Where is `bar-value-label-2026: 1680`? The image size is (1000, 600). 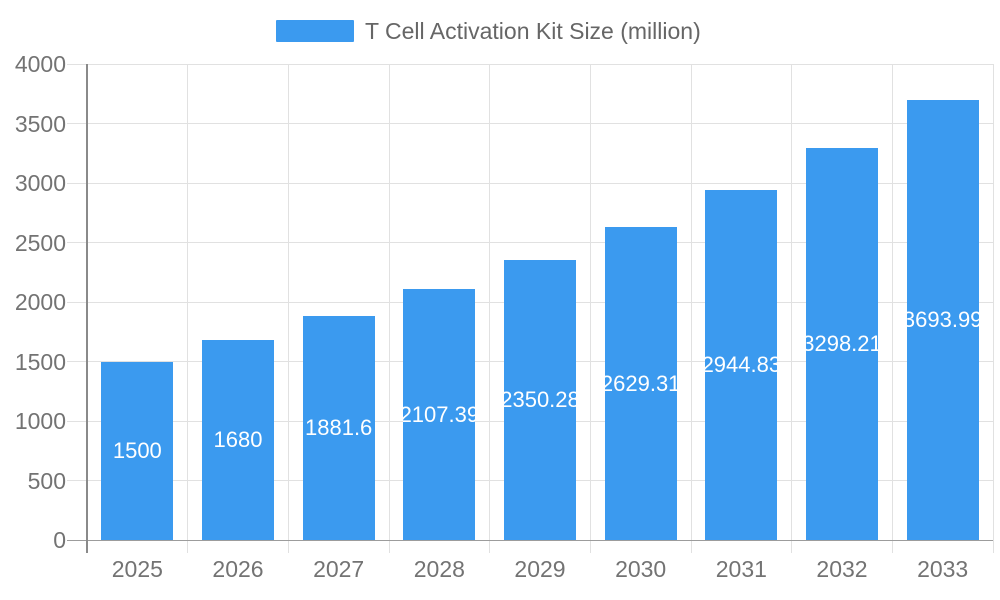 bar-value-label-2026: 1680 is located at coordinates (238, 440).